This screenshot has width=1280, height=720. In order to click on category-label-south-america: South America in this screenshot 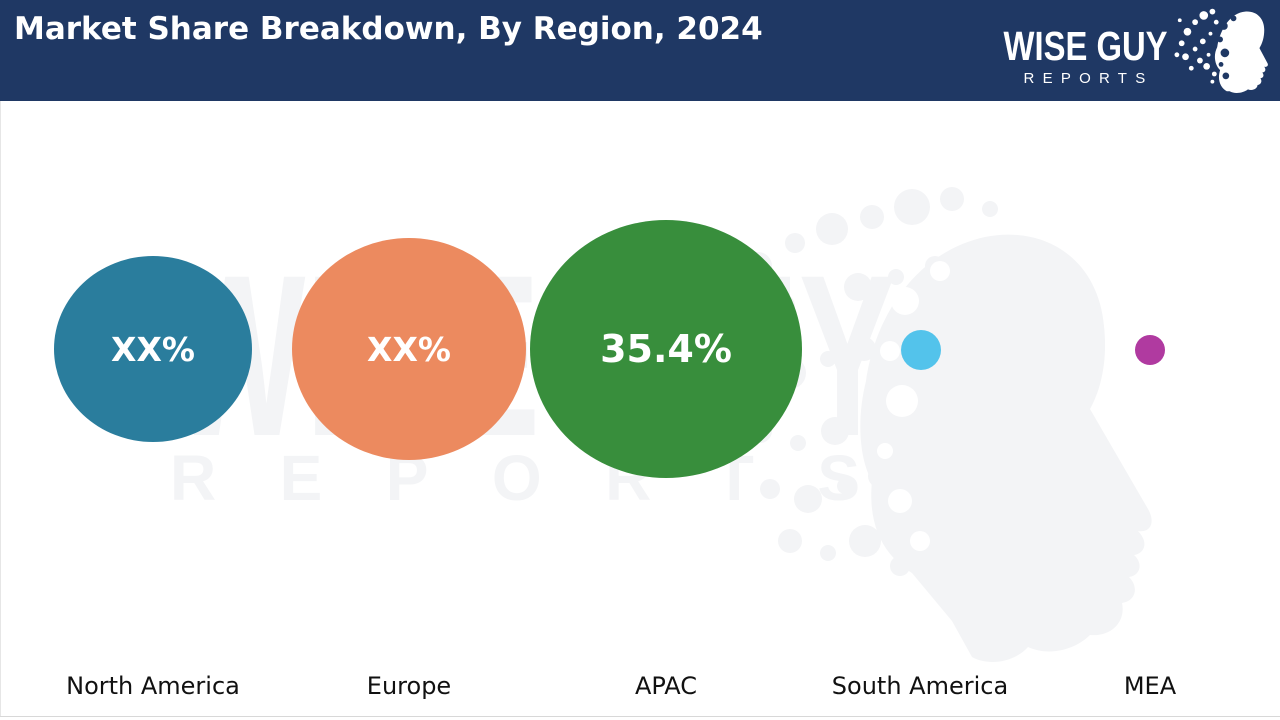, I will do `click(920, 686)`.